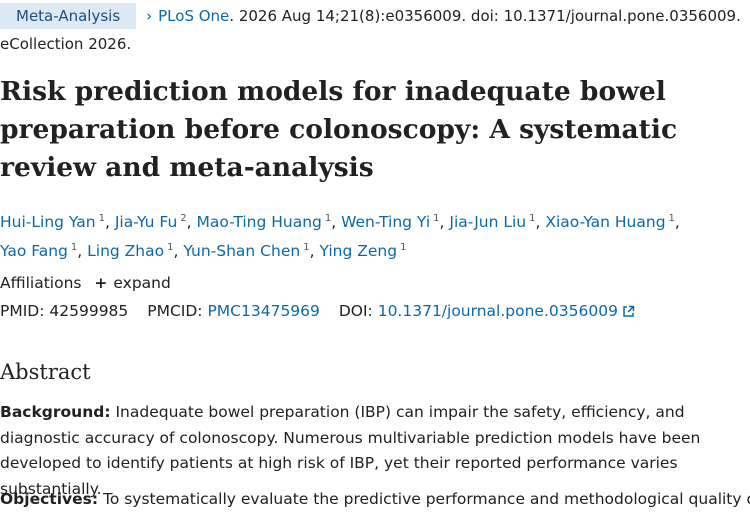  Describe the element at coordinates (628, 313) in the screenshot. I see `external-link-icon` at that location.